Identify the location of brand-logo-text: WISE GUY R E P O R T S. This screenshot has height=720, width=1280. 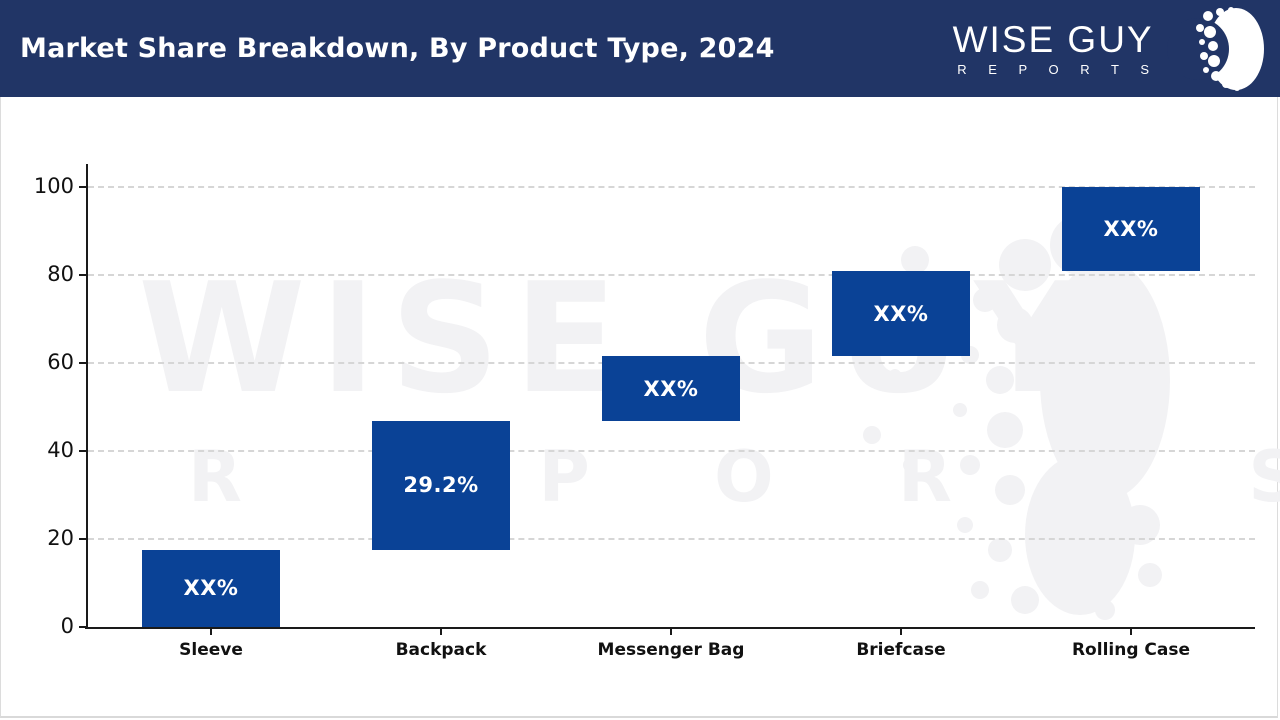
(1053, 49).